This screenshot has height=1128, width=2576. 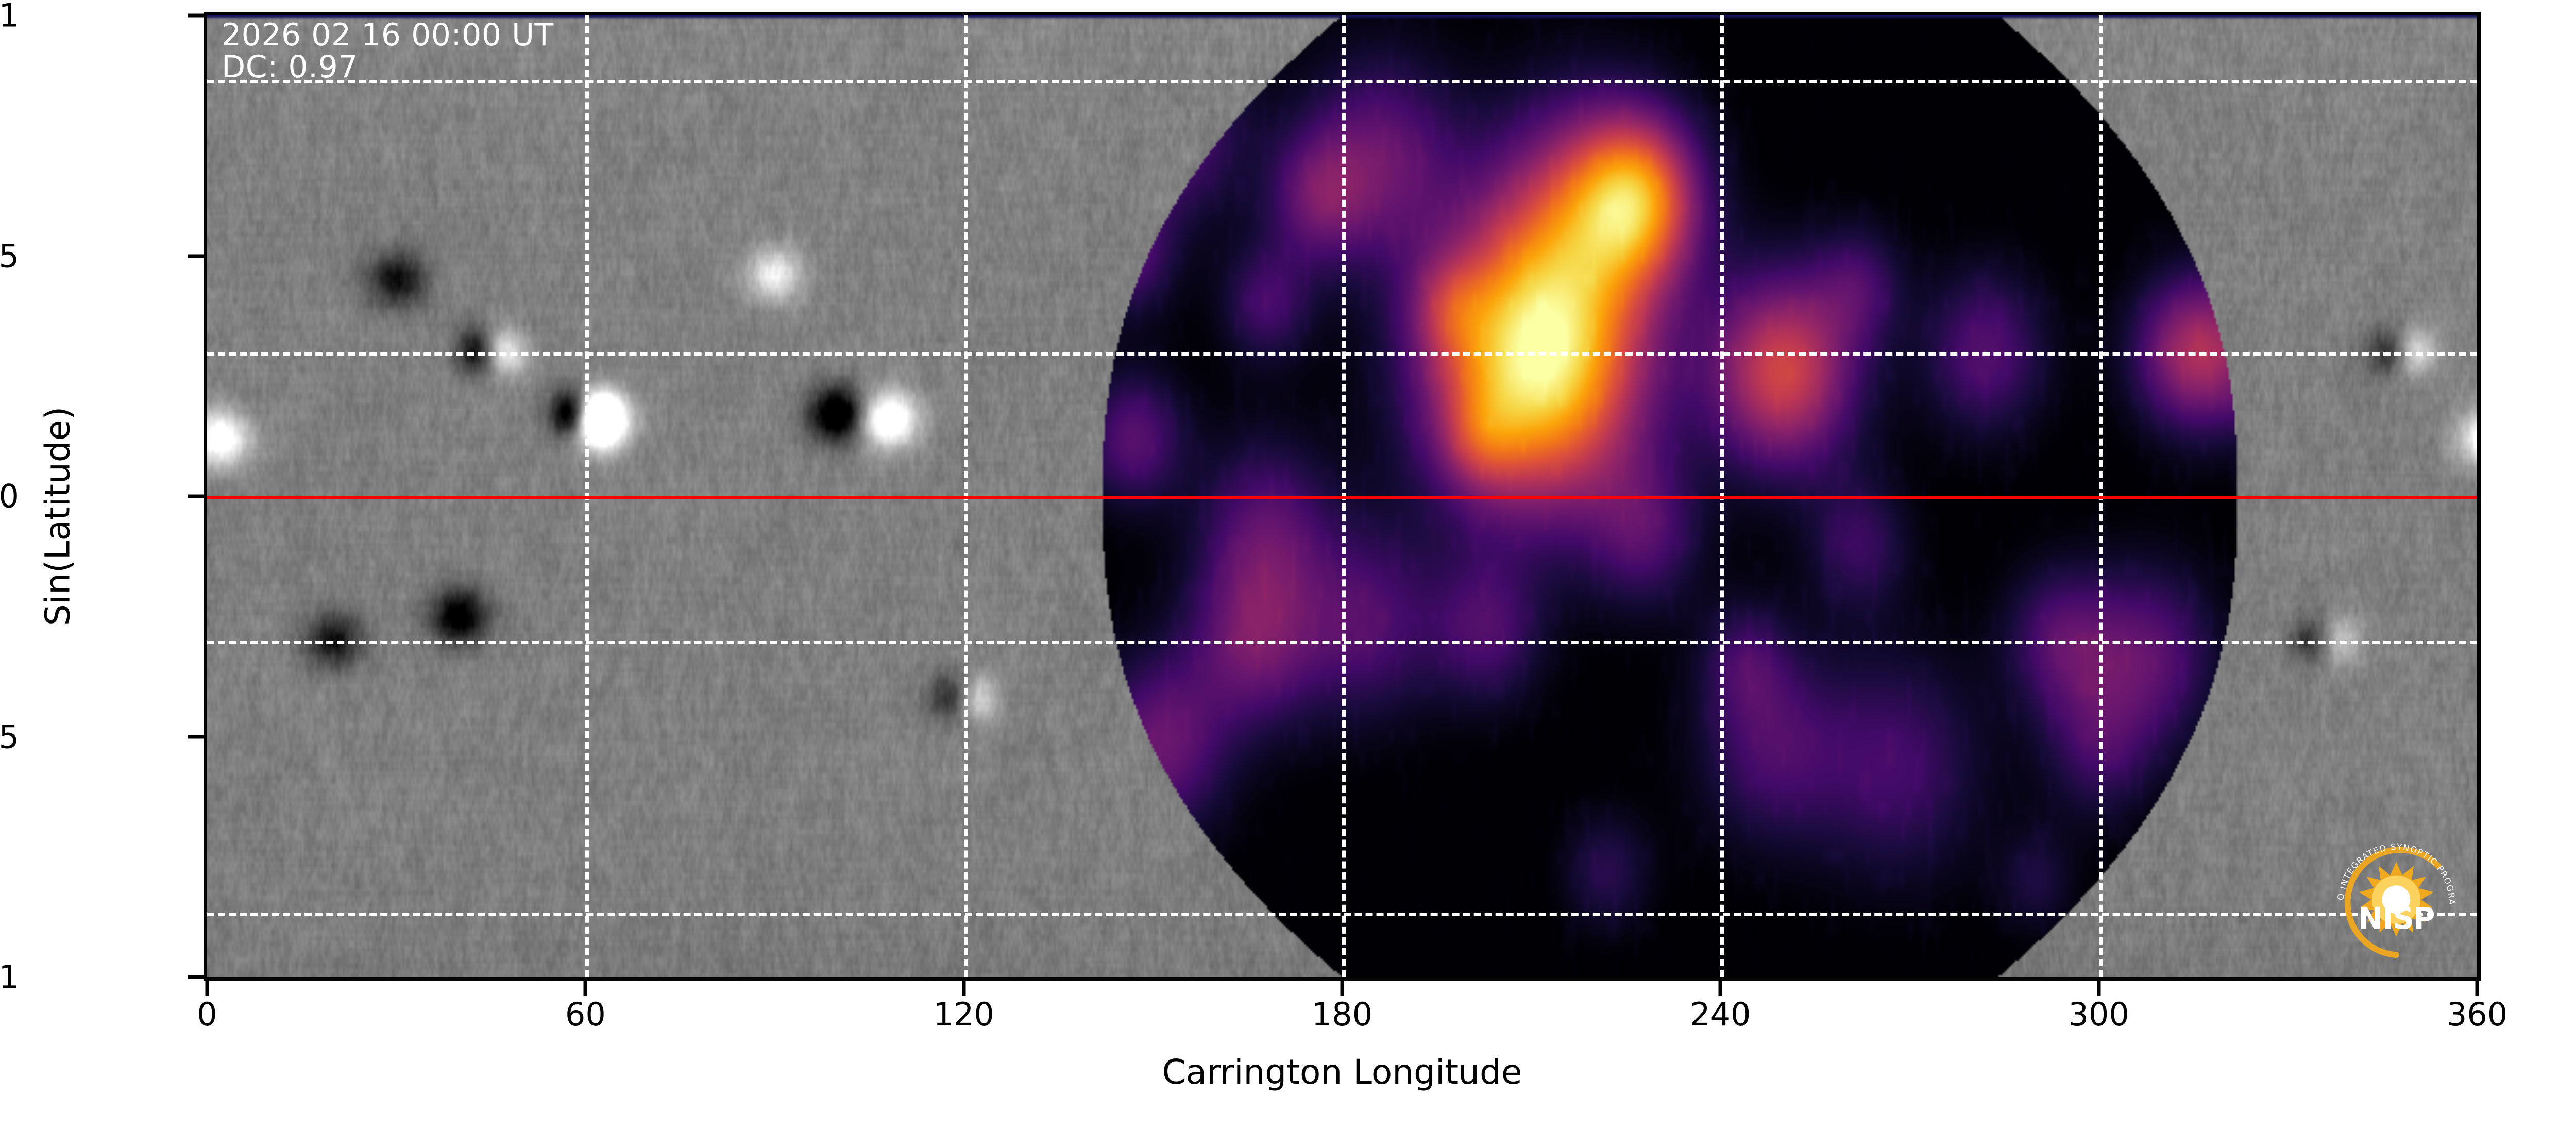 What do you see at coordinates (1342, 1072) in the screenshot?
I see `x-axis-label: Carrington Longitude` at bounding box center [1342, 1072].